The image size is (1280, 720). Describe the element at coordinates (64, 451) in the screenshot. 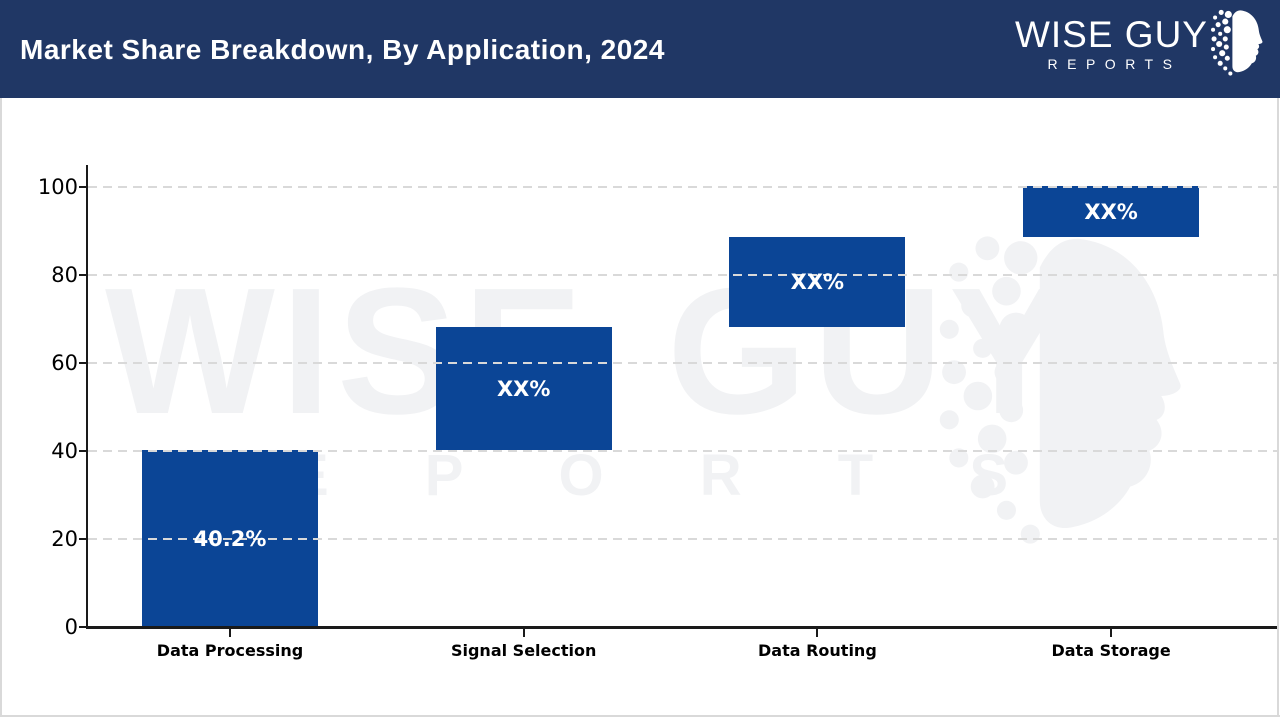

I see `y-tick-label: 40` at that location.